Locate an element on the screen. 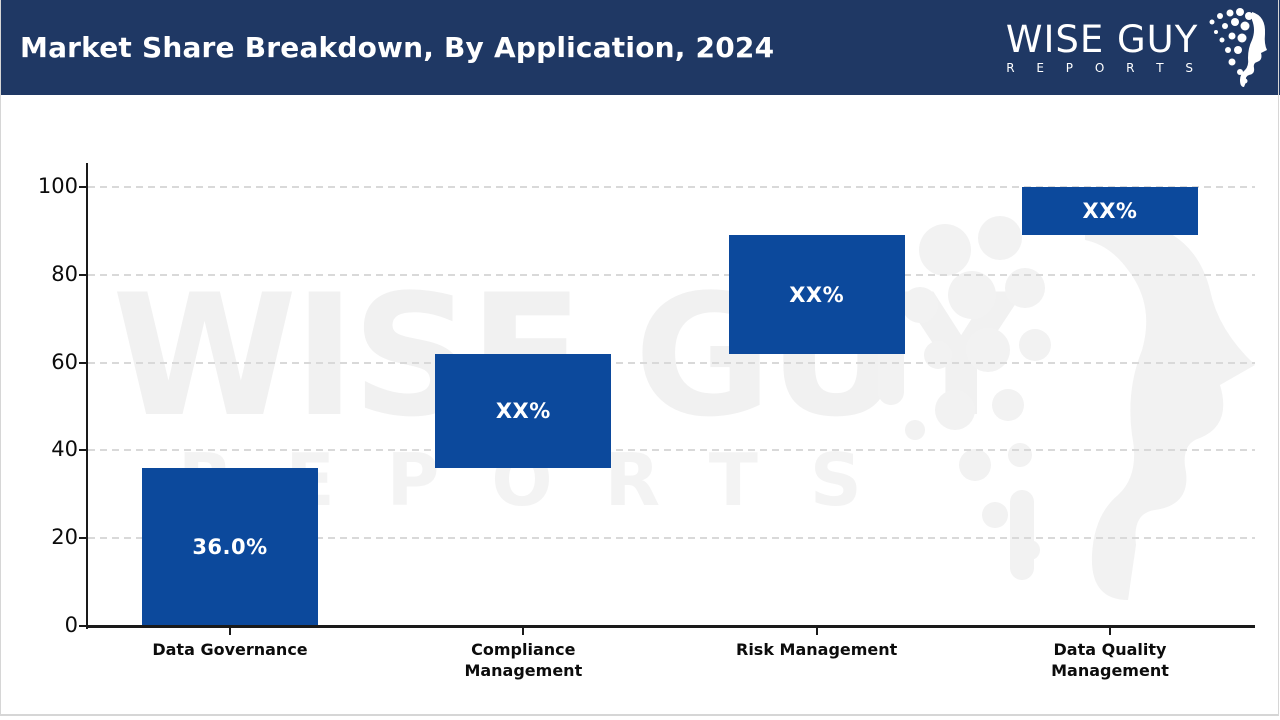  logo-subtitle: R E P O R T S is located at coordinates (1104, 67).